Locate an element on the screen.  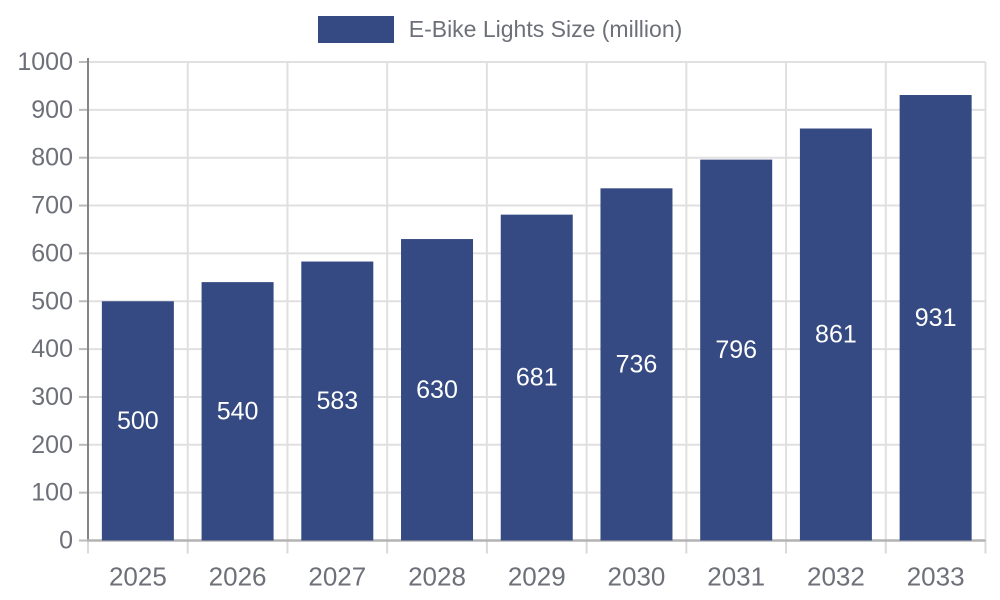
y-axis-label: 700 is located at coordinates (52, 206).